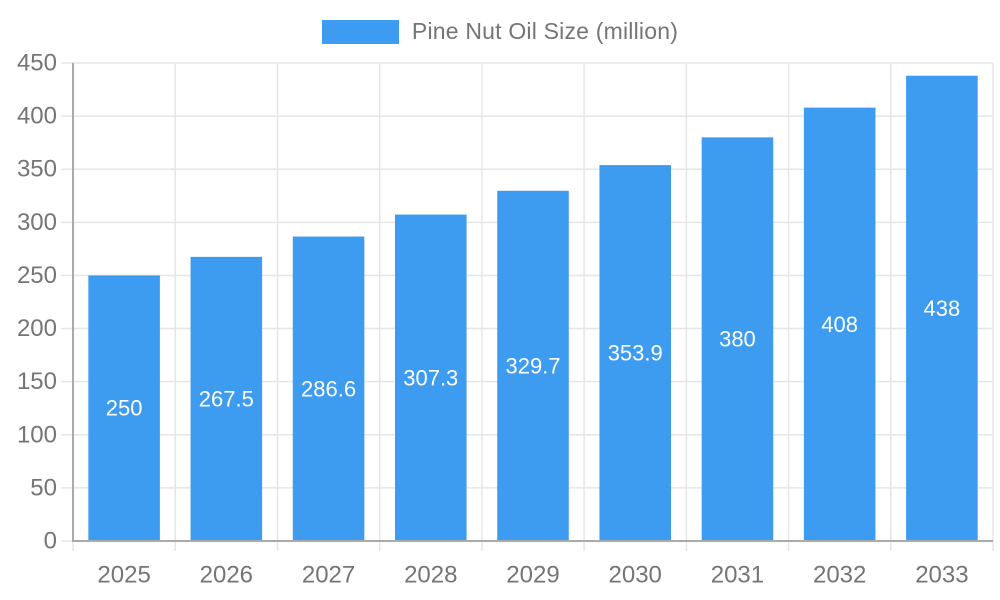 This screenshot has width=1000, height=600. What do you see at coordinates (37, 381) in the screenshot?
I see `y-tick-label: 150` at bounding box center [37, 381].